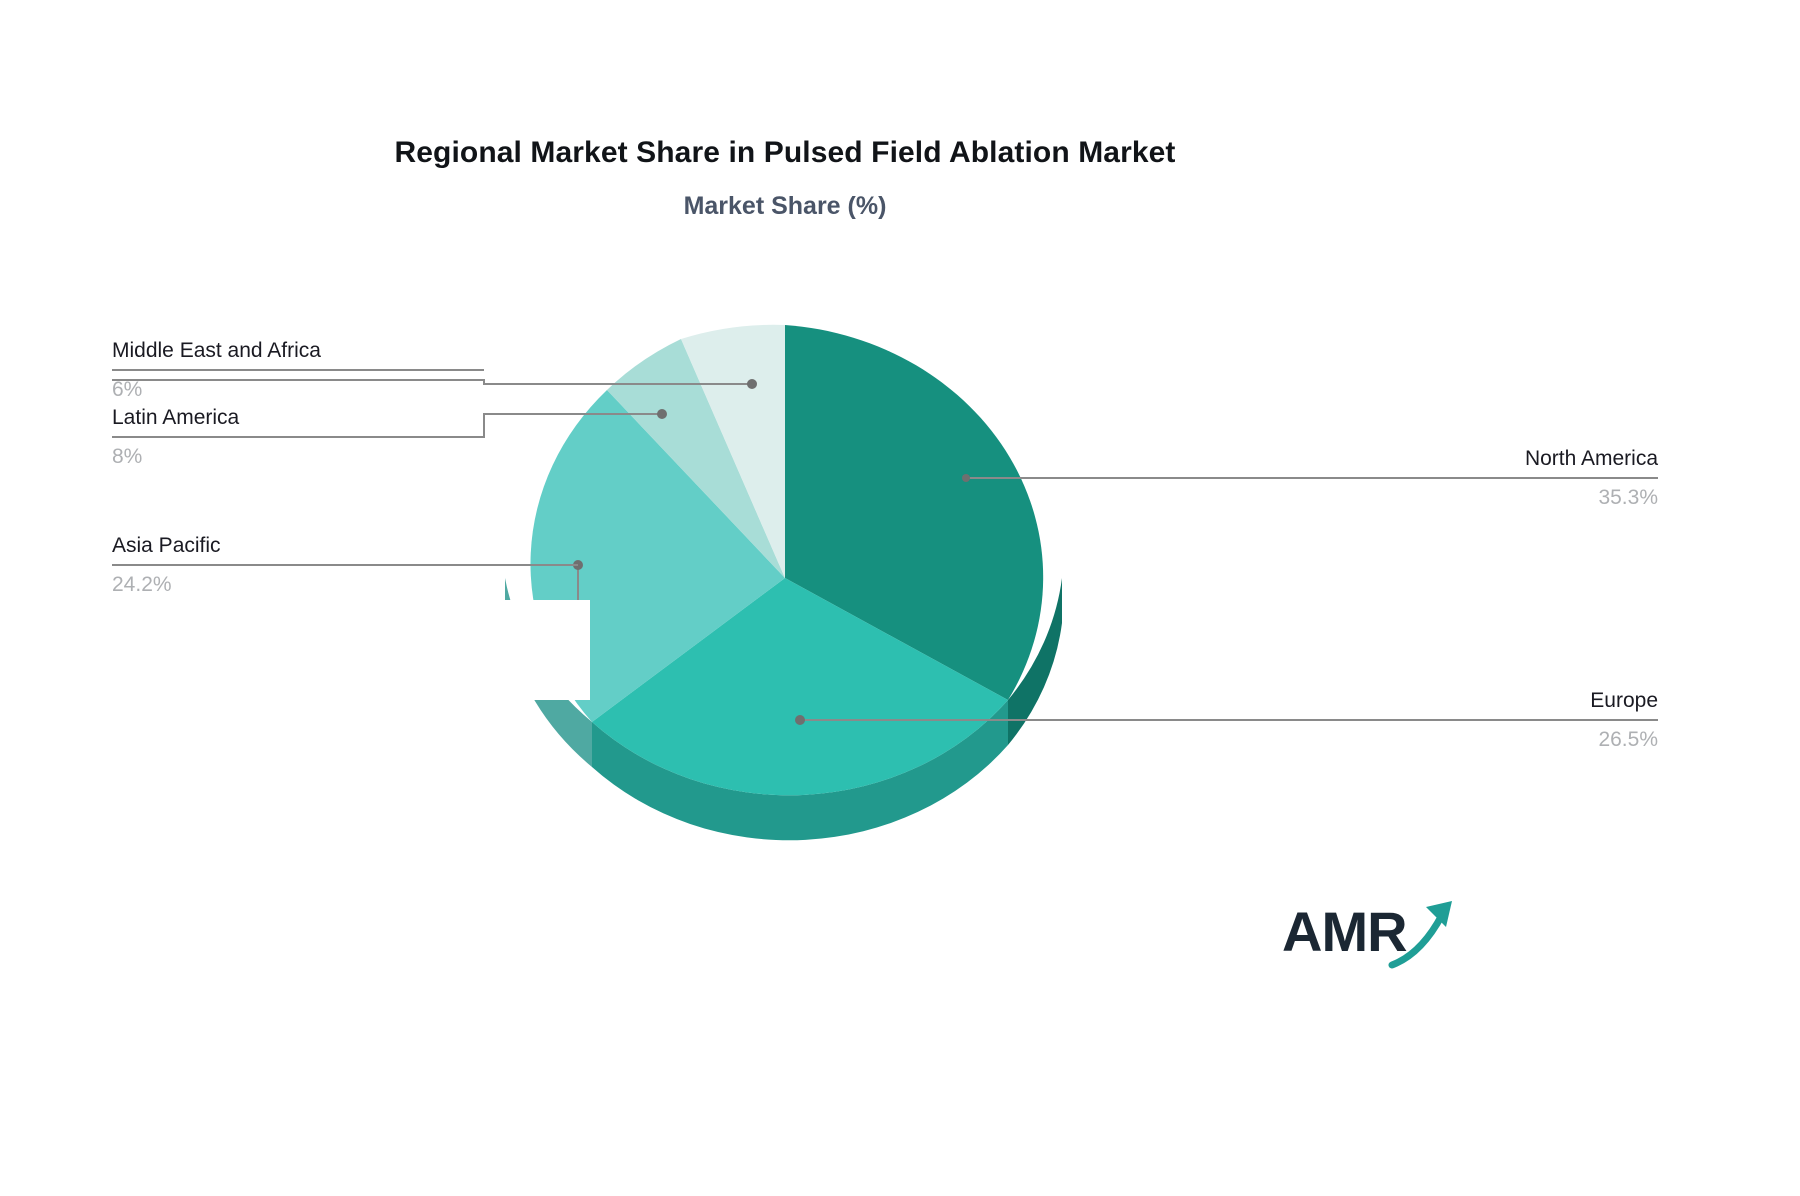 The height and width of the screenshot is (1196, 1800). What do you see at coordinates (127, 457) in the screenshot?
I see `callout-value-latin-america: 8%` at bounding box center [127, 457].